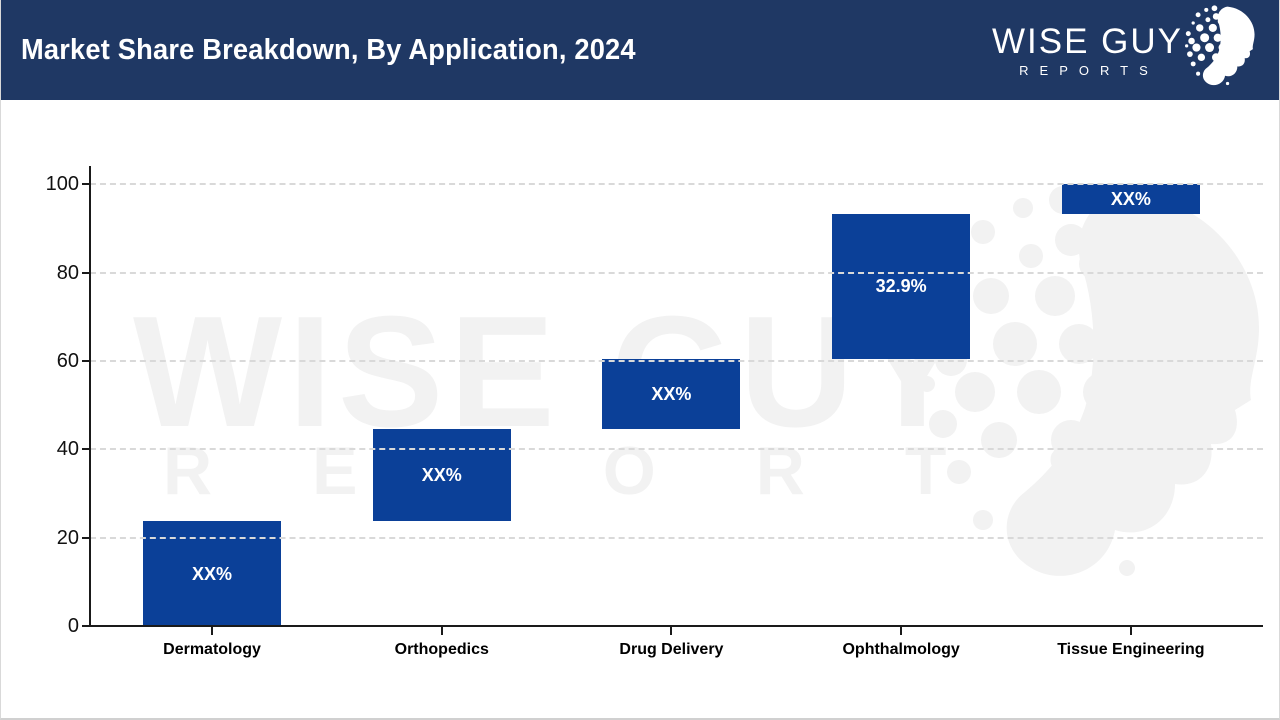 This screenshot has height=720, width=1280. I want to click on y-axis-tick-label: 0, so click(73, 626).